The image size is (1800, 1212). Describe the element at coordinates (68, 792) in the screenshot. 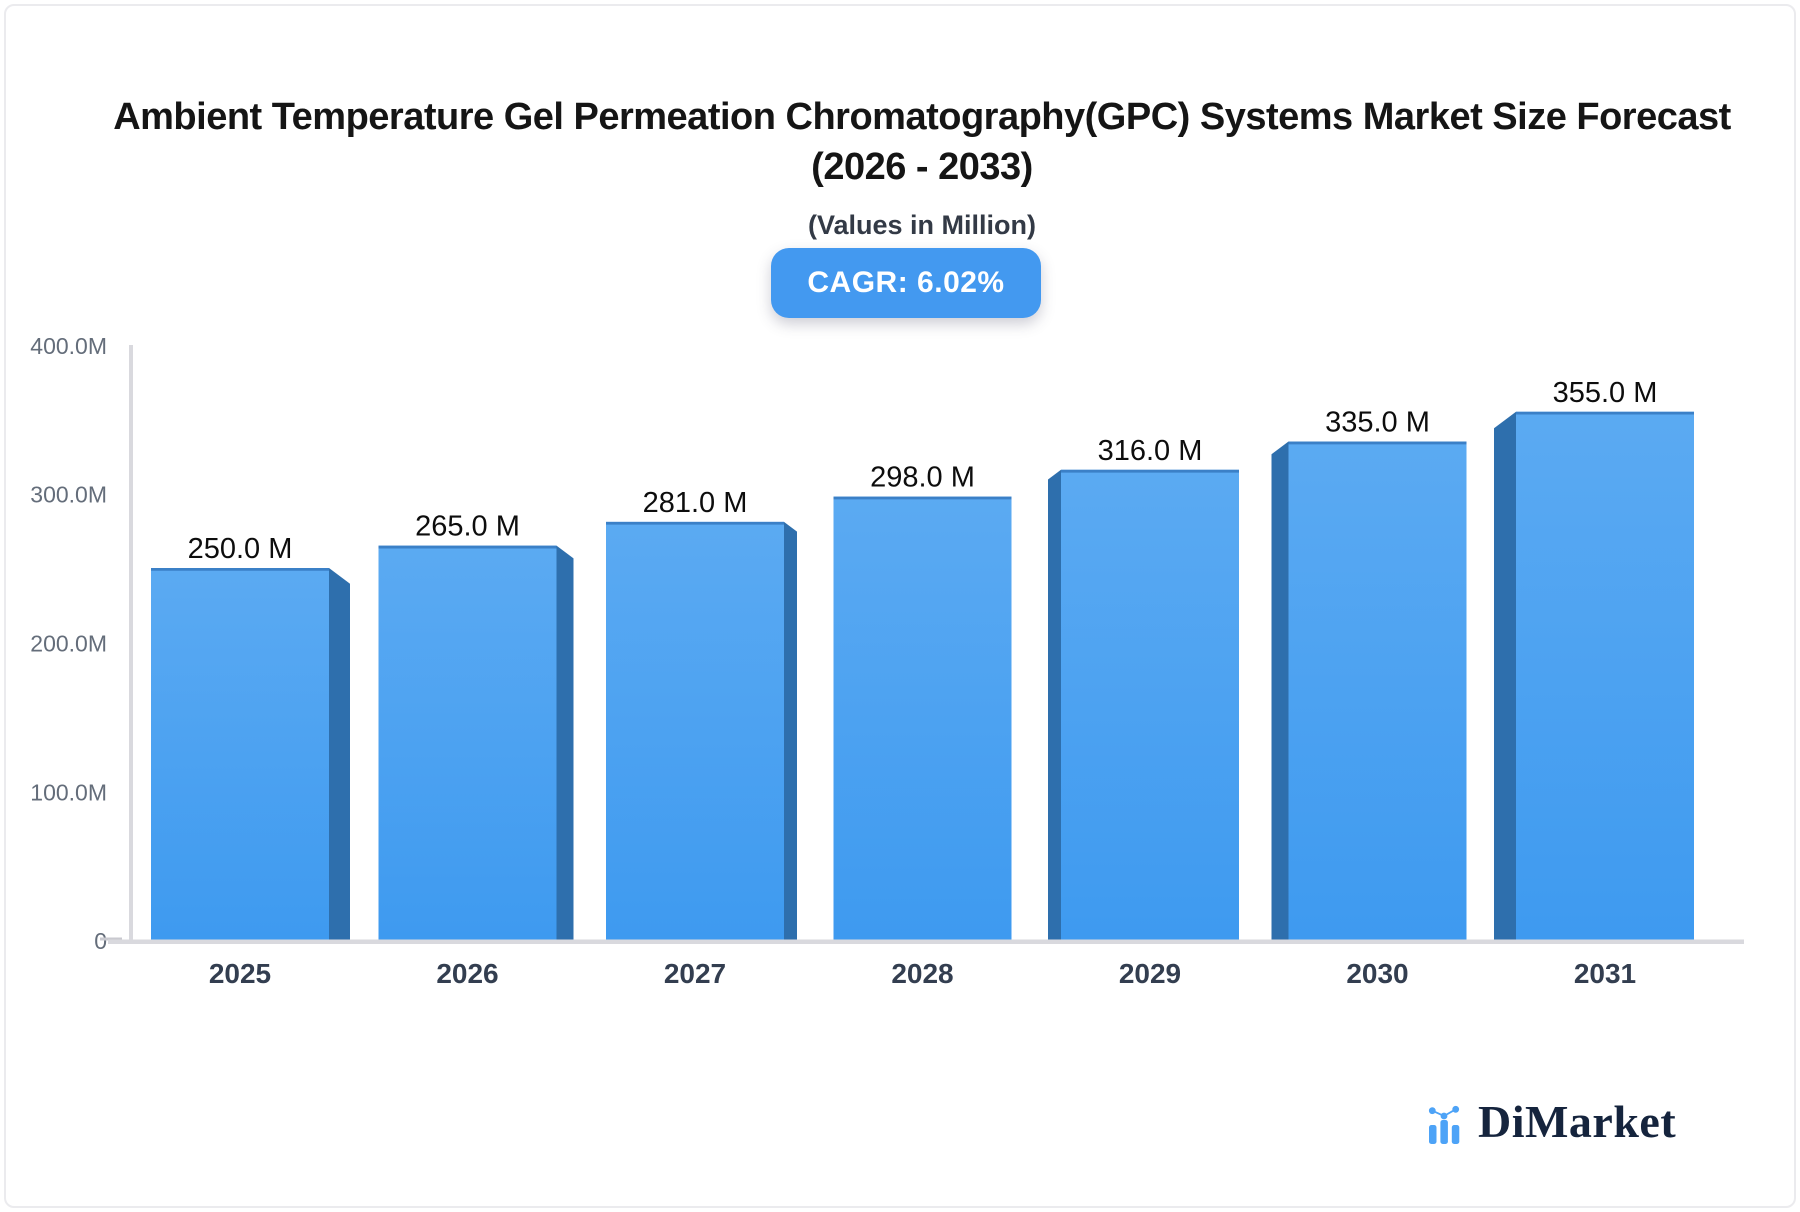

I see `y-axis-tick-label: 100.0M` at that location.